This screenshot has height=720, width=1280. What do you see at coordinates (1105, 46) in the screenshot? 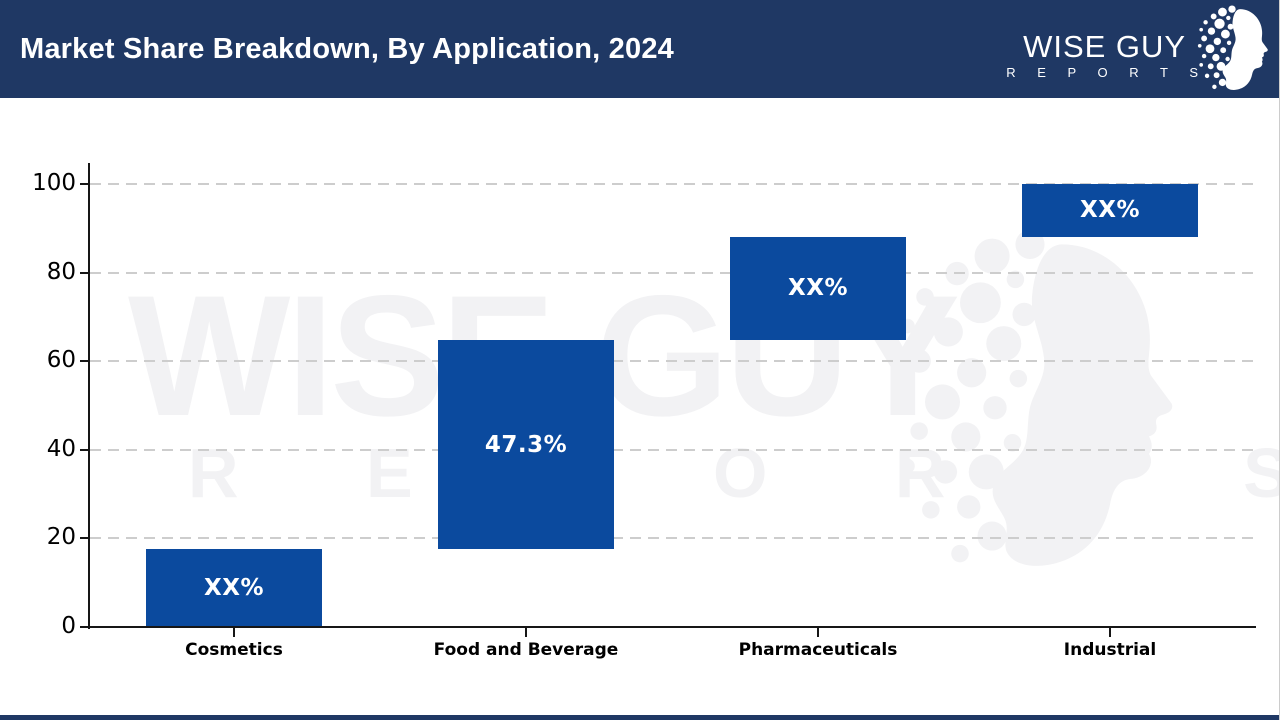
I see `logo-wordmark: WISE GUY` at bounding box center [1105, 46].